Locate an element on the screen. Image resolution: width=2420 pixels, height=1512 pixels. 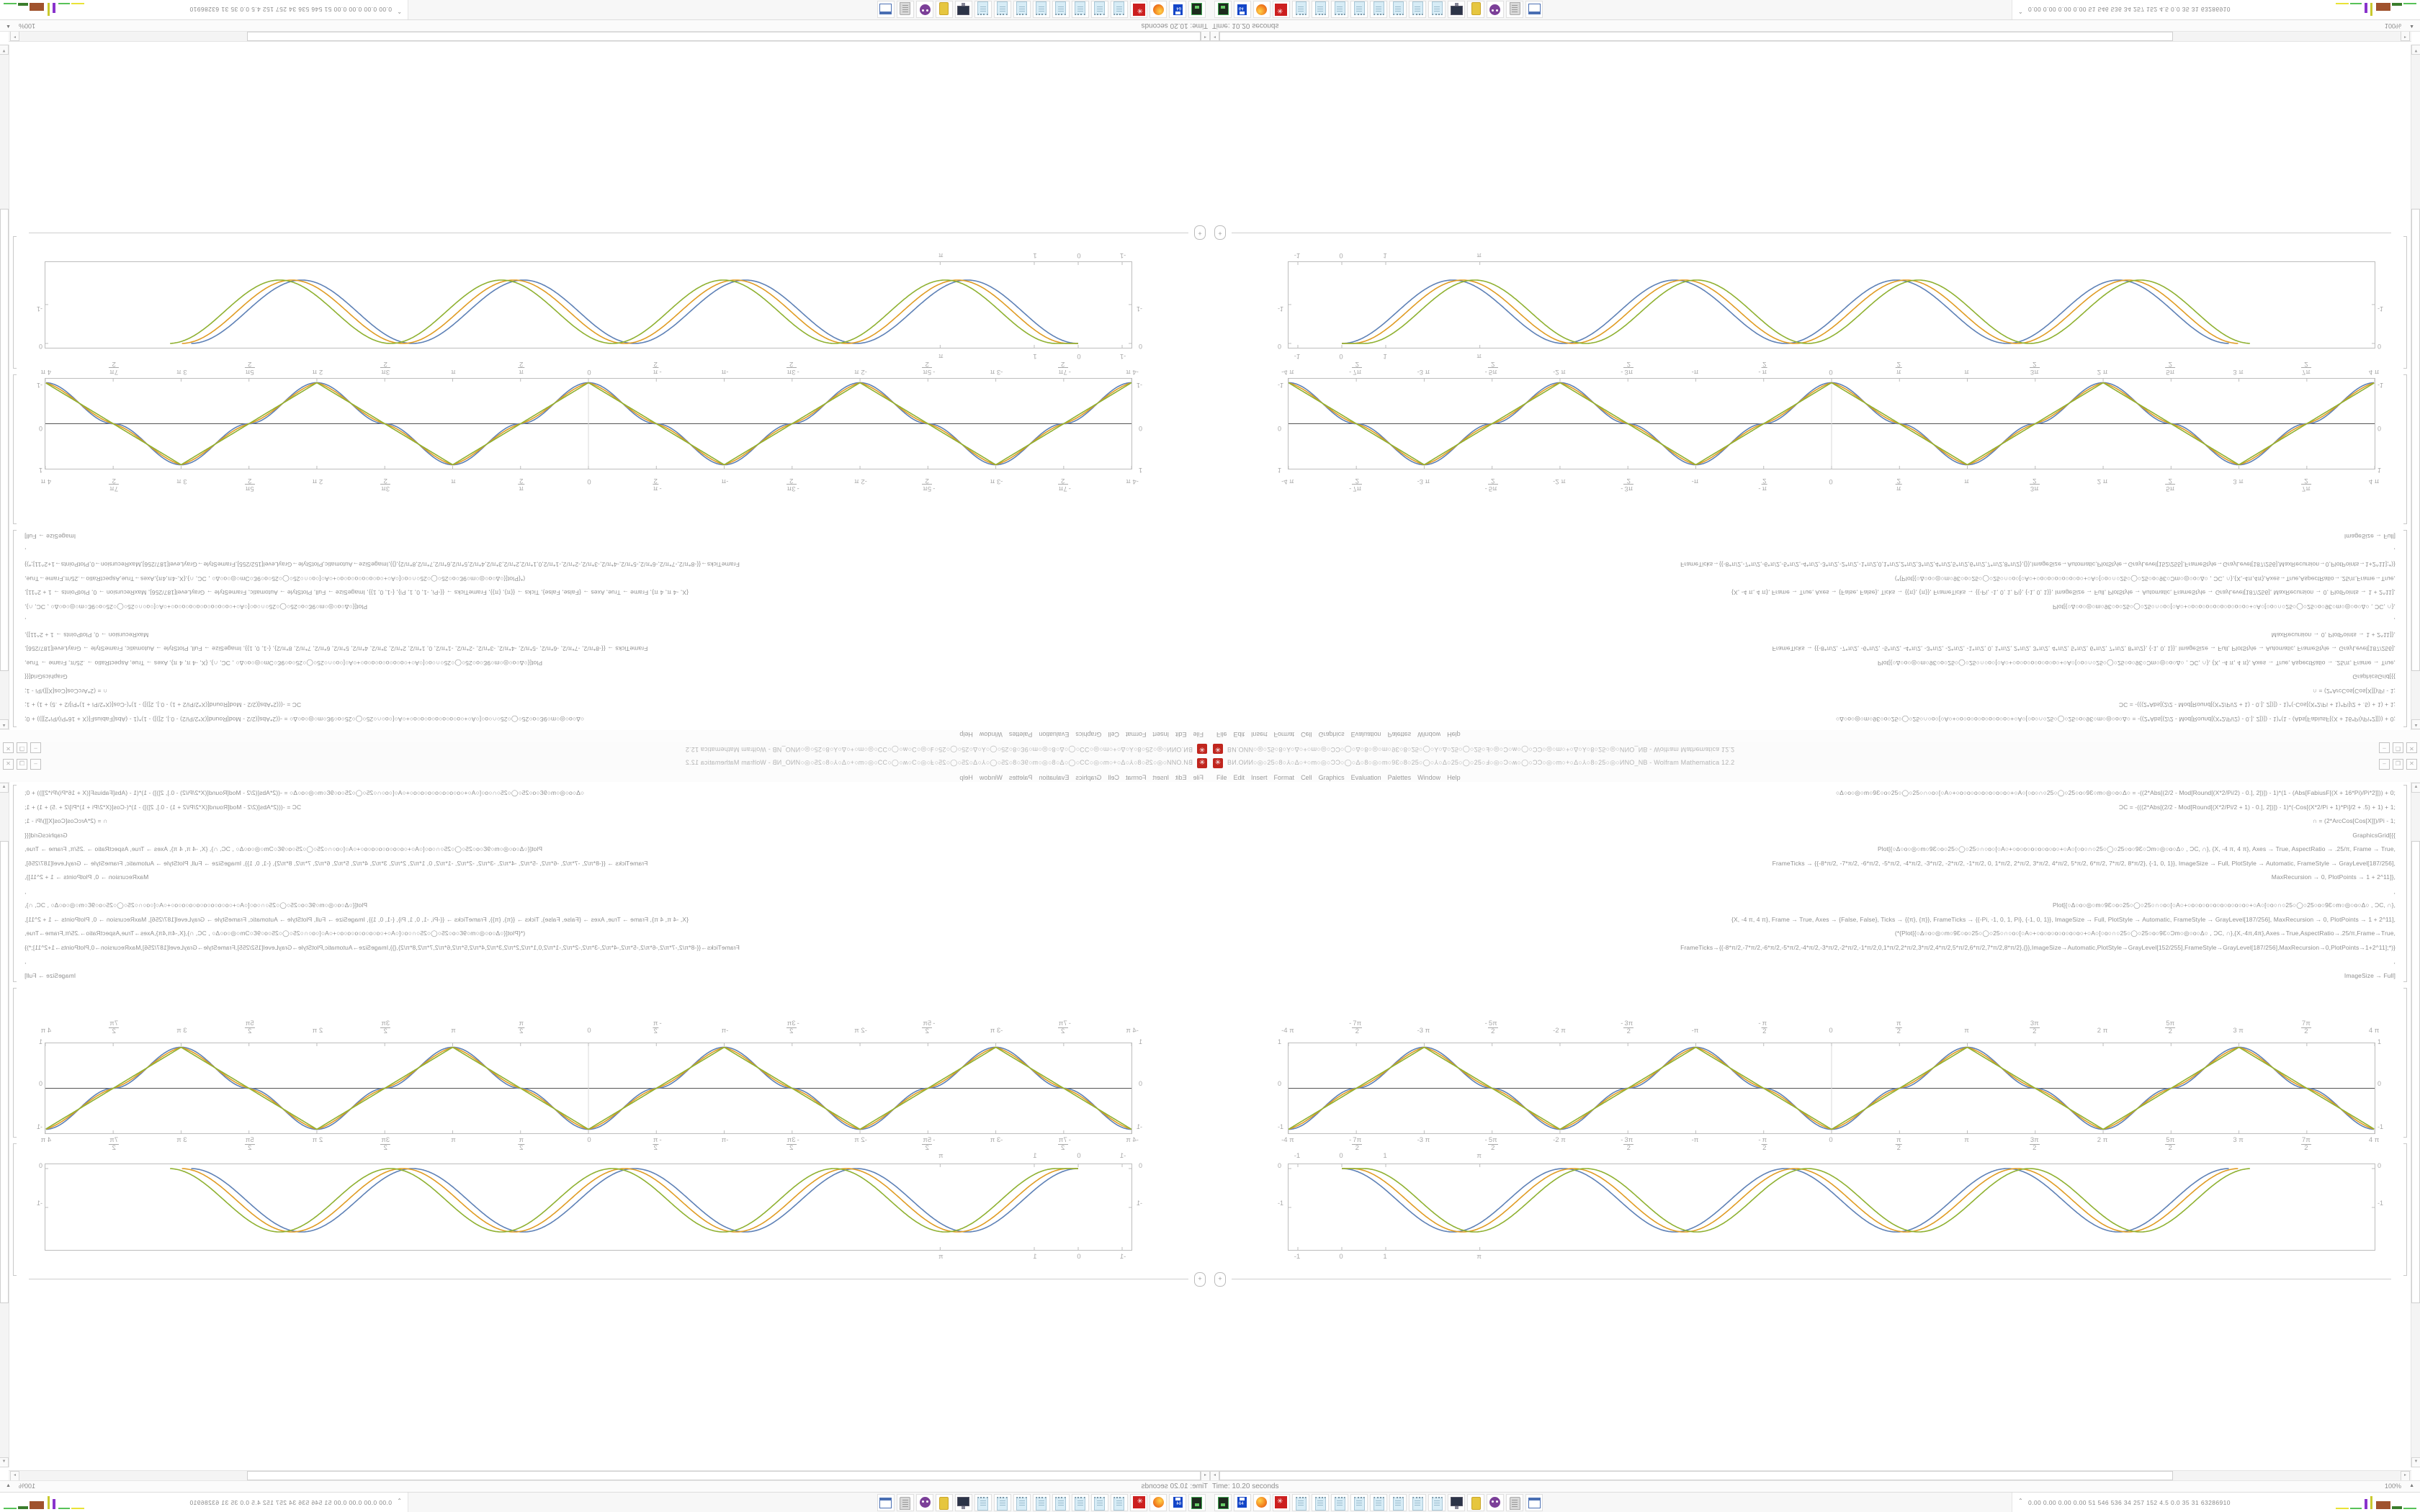
floppy-64-tray-icon is located at coordinates (1242, 1502).